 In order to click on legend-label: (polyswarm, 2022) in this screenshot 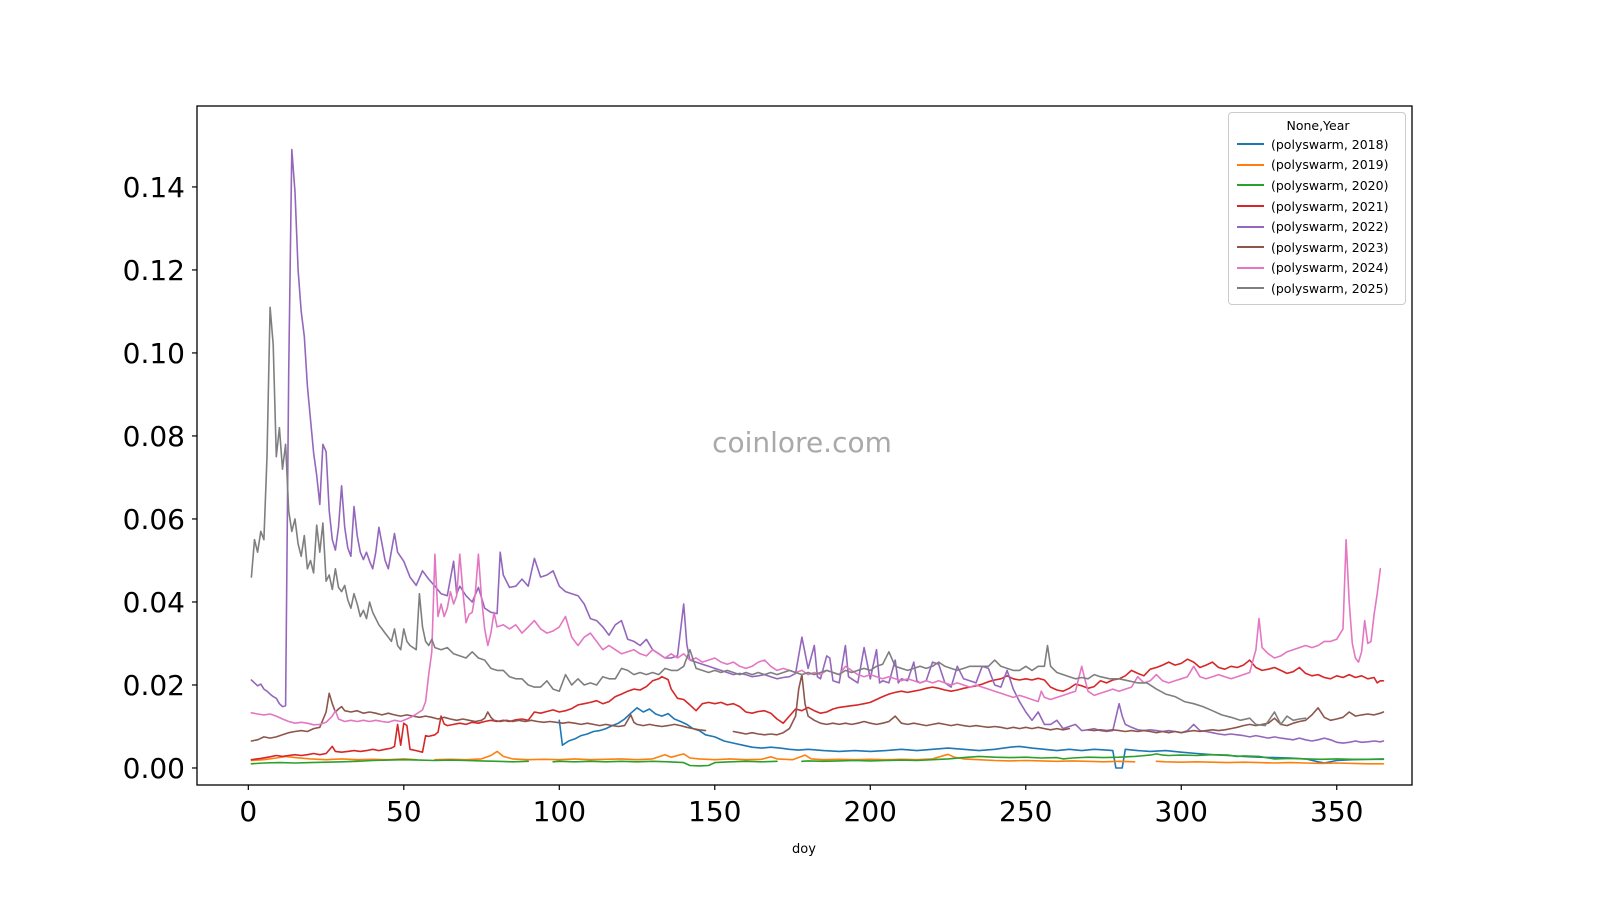, I will do `click(1330, 227)`.